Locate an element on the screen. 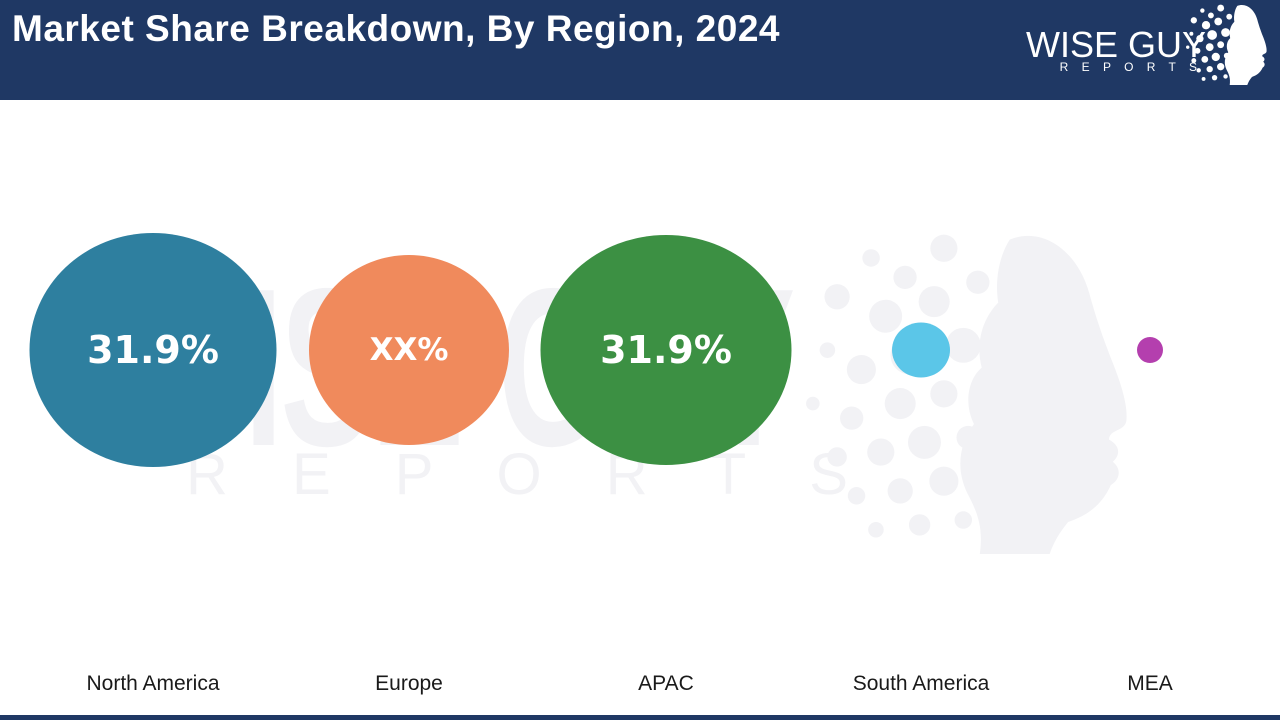 This screenshot has height=720, width=1280. category-label-north-america: North America is located at coordinates (153, 683).